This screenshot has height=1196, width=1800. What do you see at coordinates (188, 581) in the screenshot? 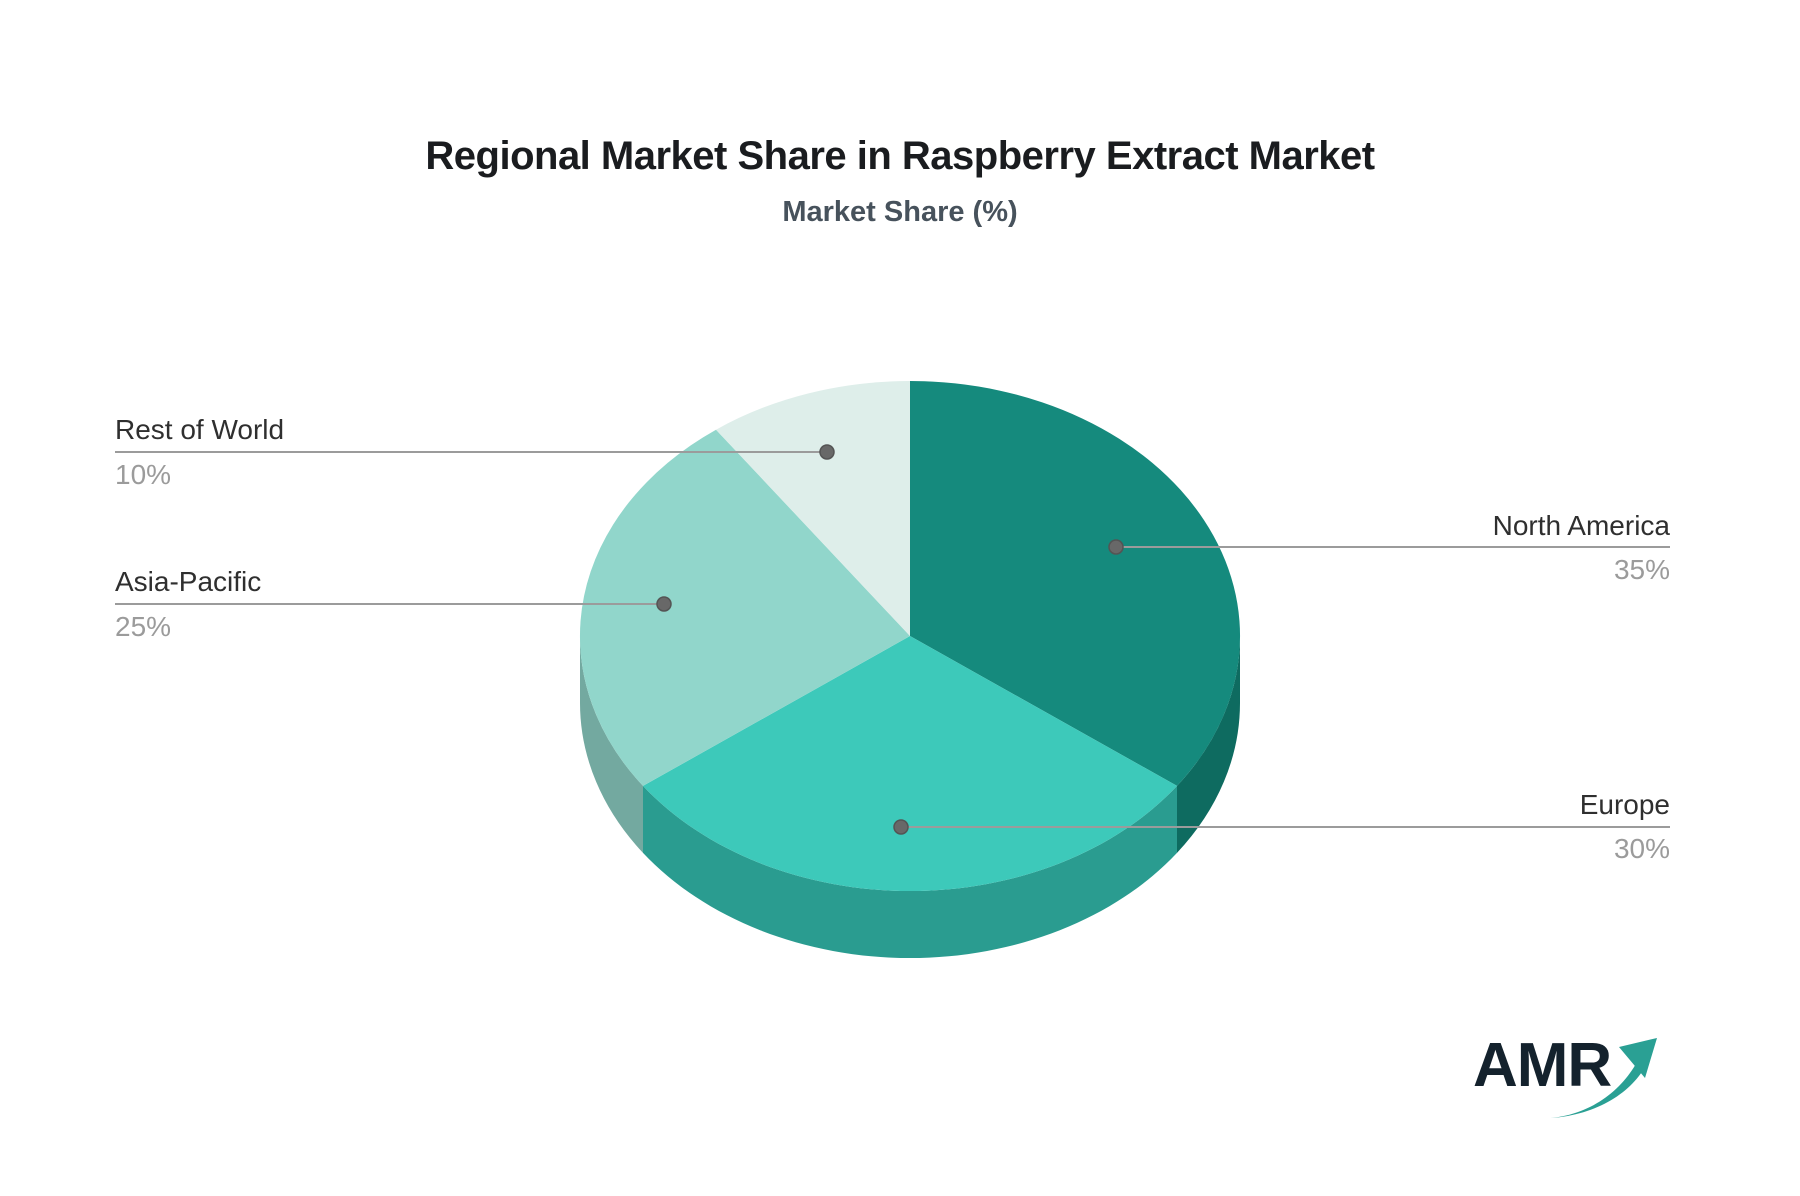
I see `callout-label: Asia-Pacific` at bounding box center [188, 581].